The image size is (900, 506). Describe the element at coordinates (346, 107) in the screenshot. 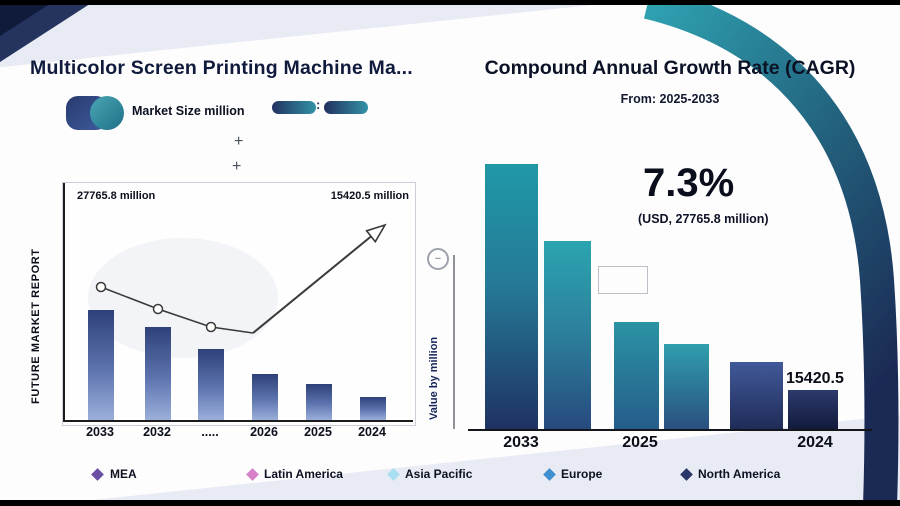

I see `decorative-pill-right` at that location.